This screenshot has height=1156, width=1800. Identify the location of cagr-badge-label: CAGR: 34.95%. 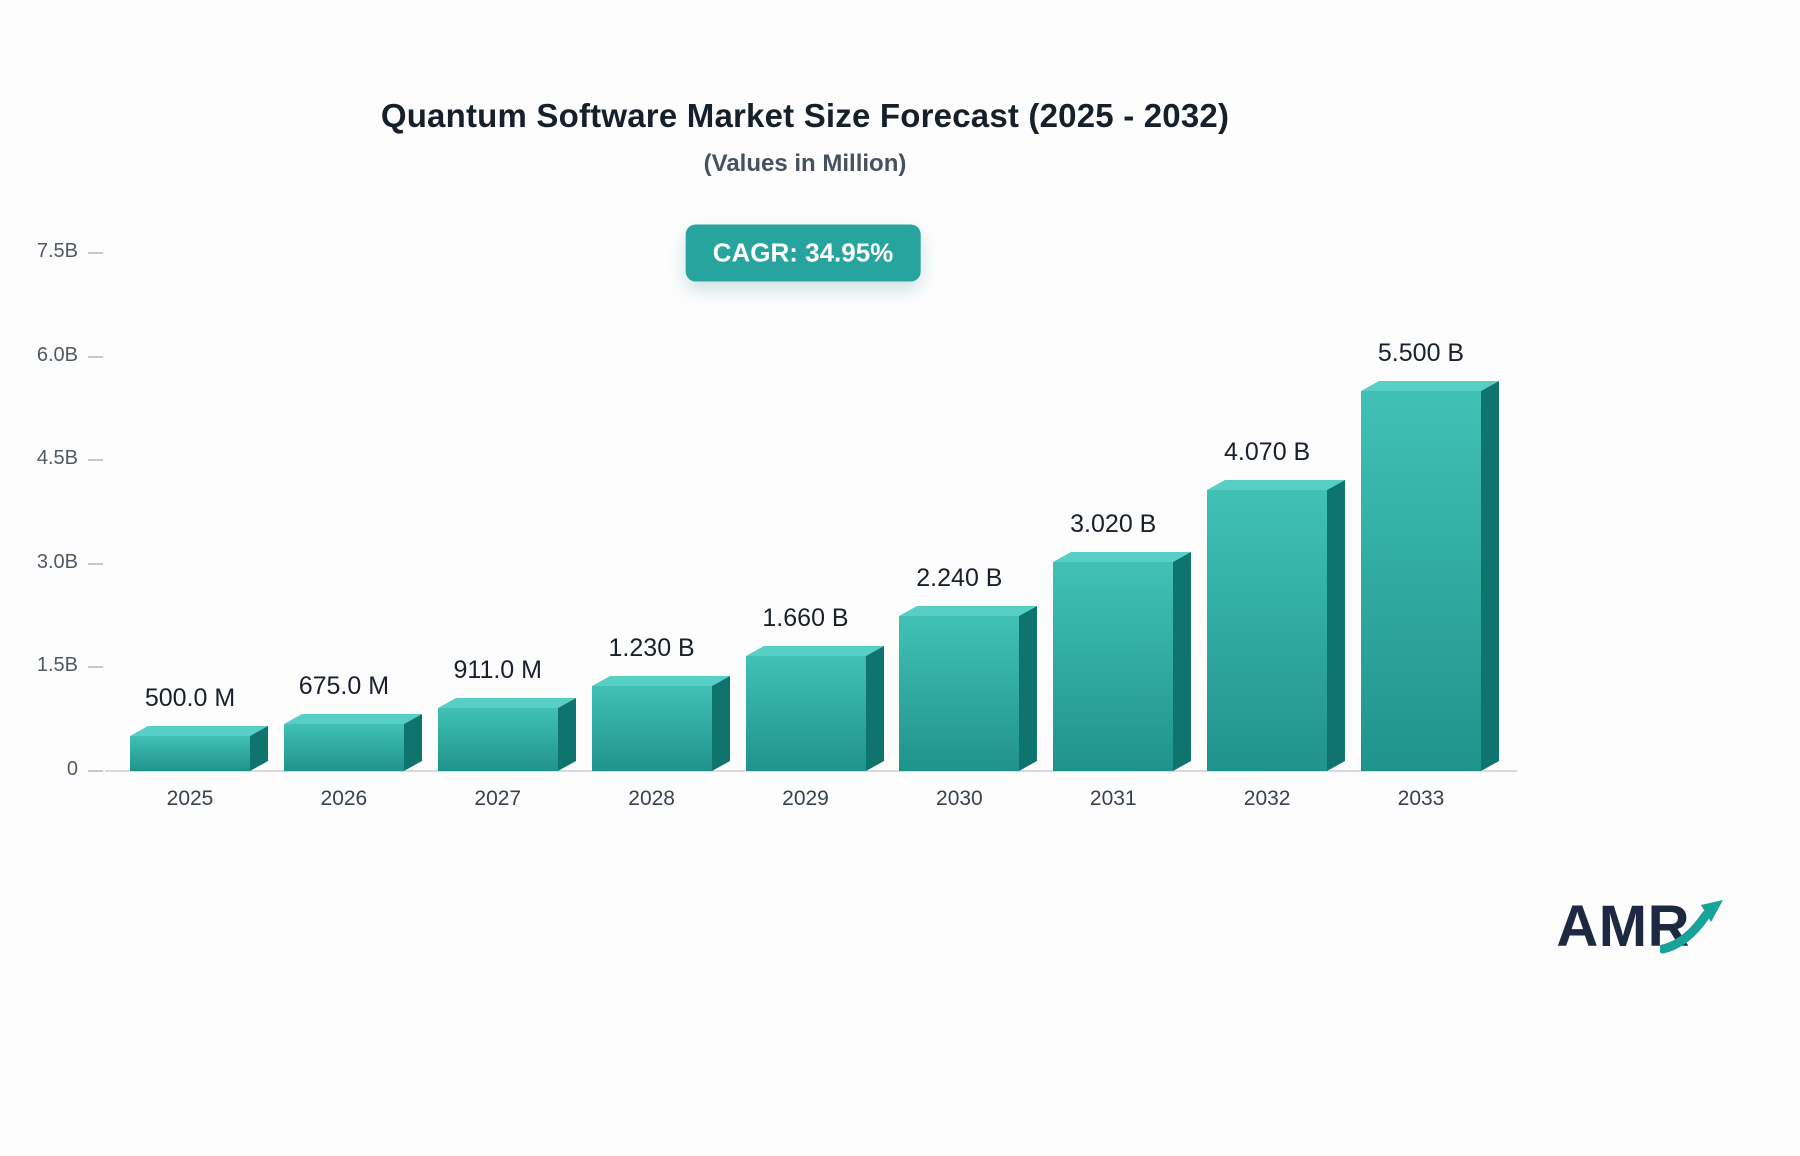
(803, 252).